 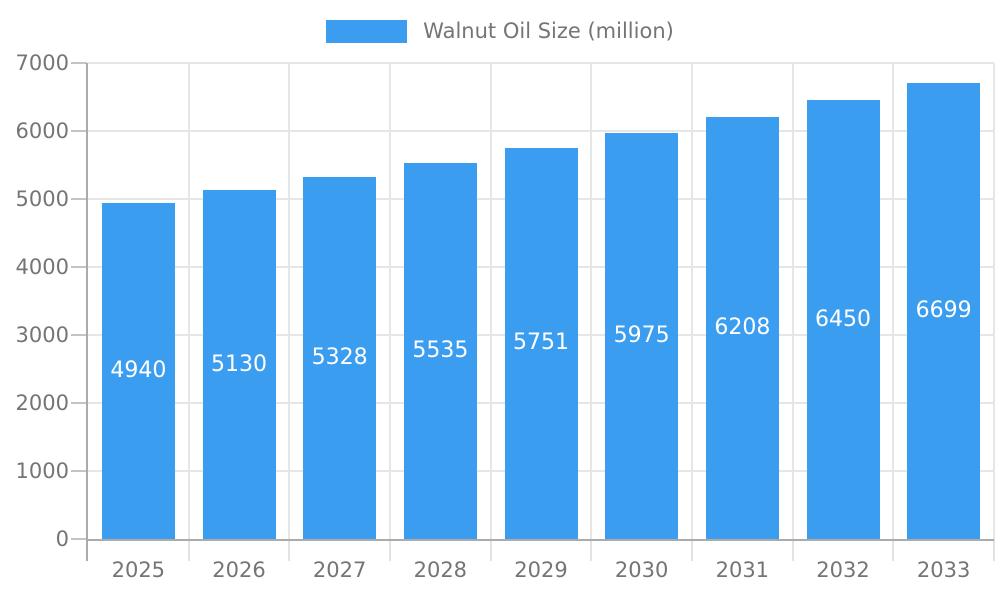 What do you see at coordinates (42, 63) in the screenshot?
I see `y-axis-label: 7000` at bounding box center [42, 63].